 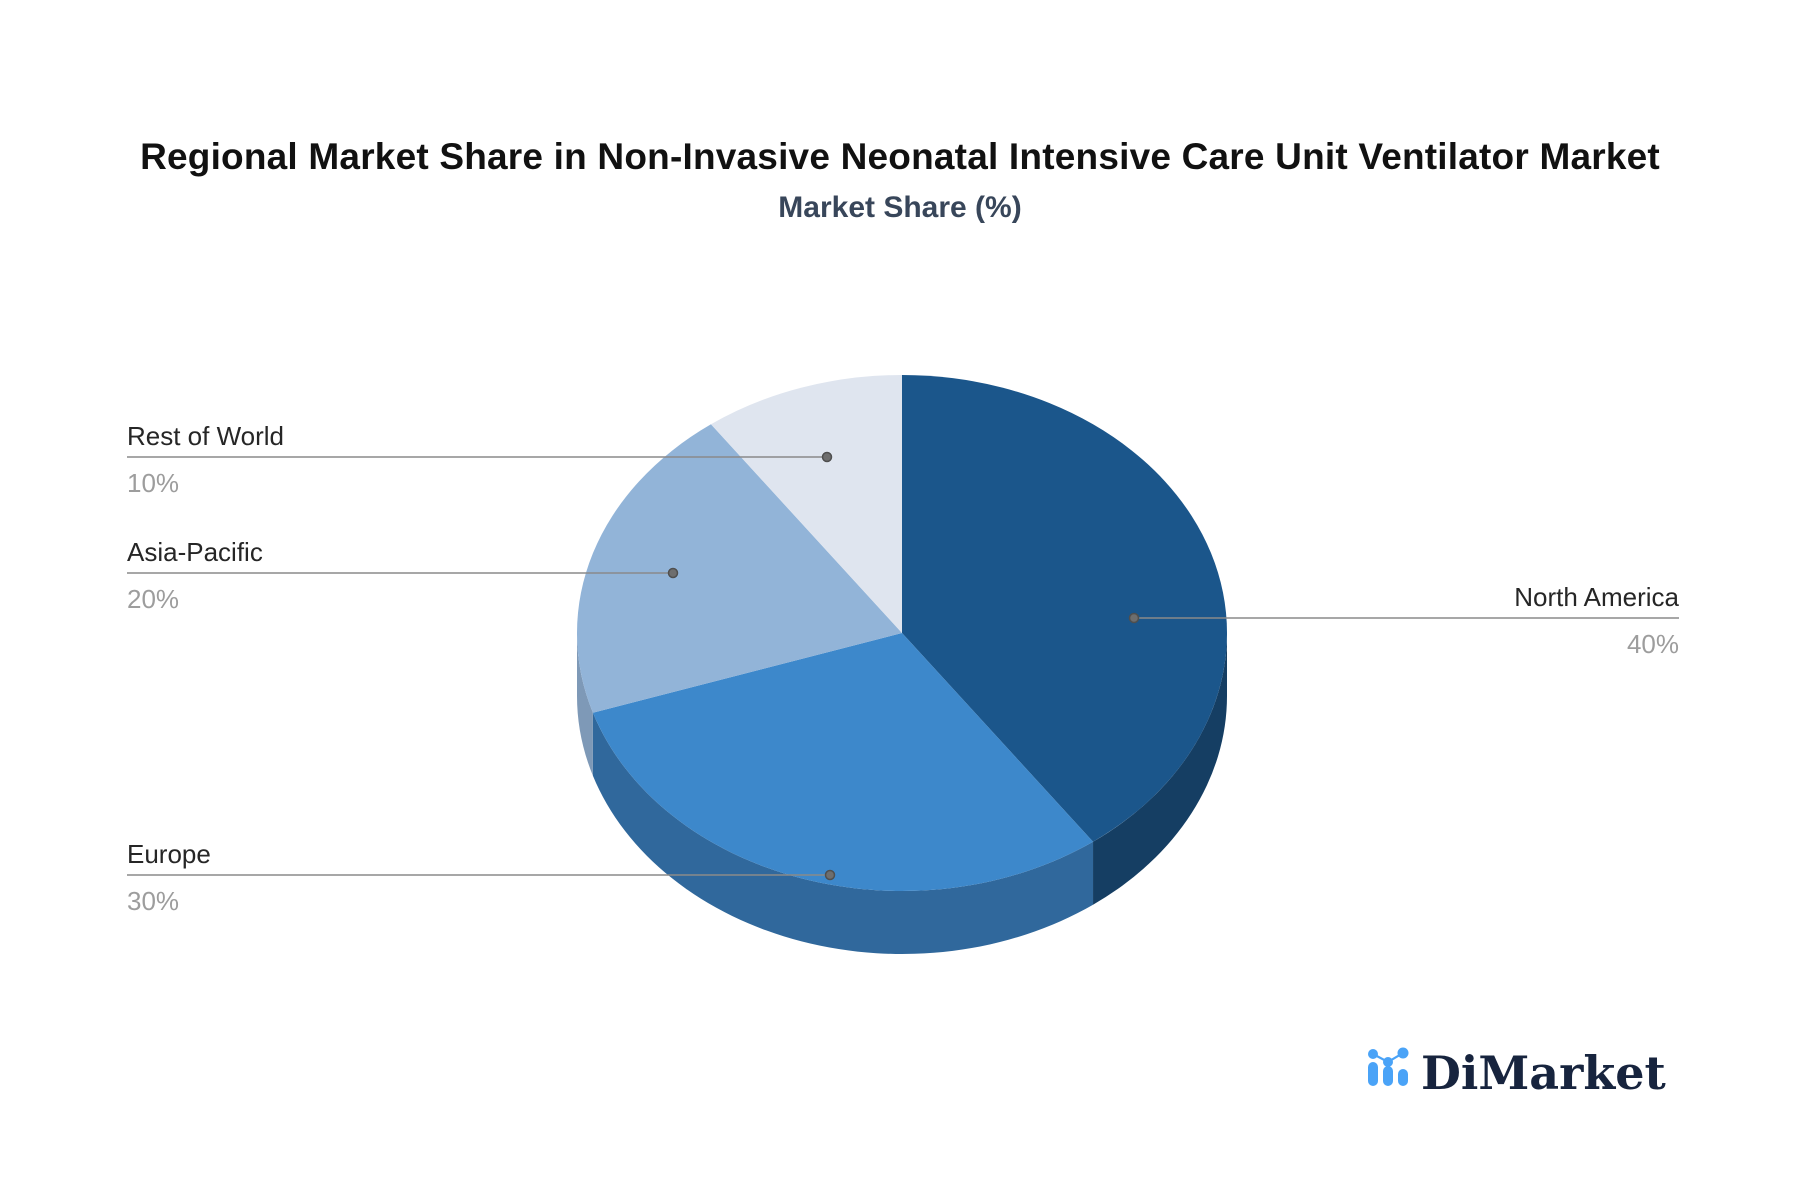 I want to click on connector-dot-north-america, so click(x=1134, y=618).